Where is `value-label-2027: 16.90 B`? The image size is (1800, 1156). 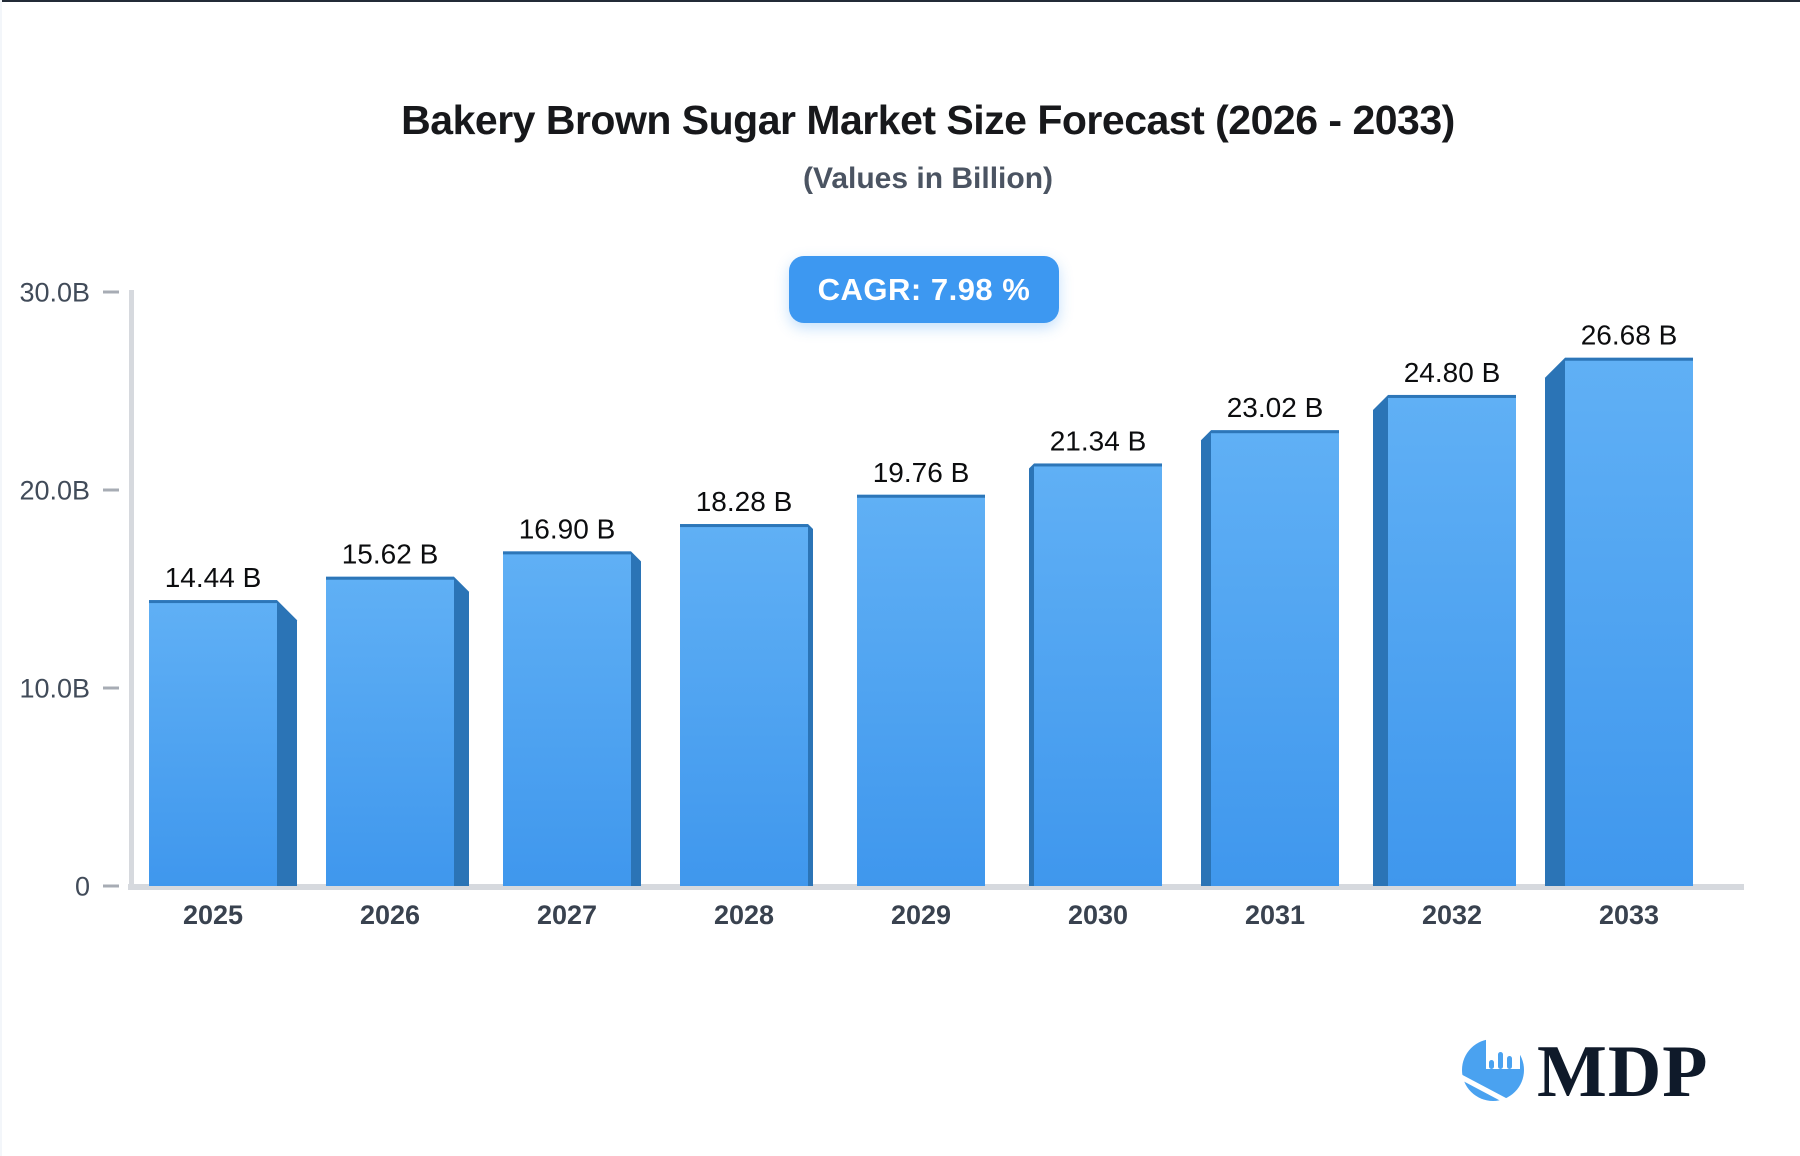
value-label-2027: 16.90 B is located at coordinates (567, 528).